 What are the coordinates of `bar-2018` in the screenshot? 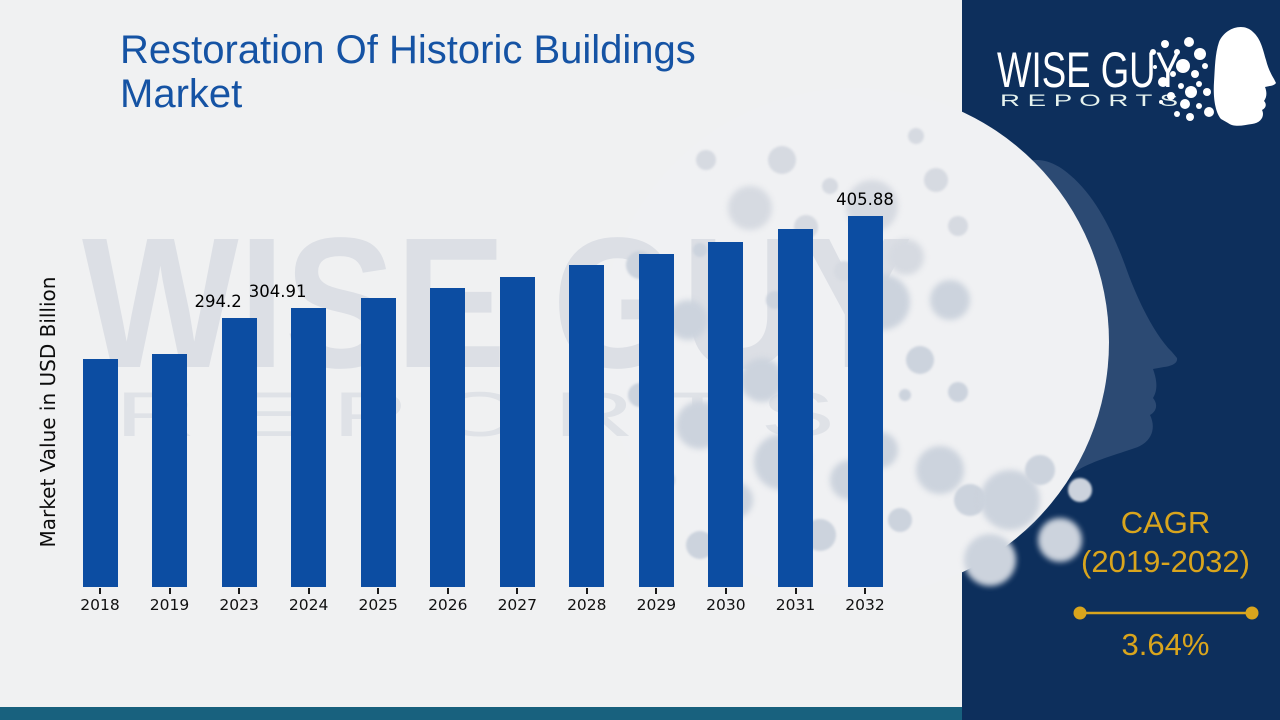 It's located at (100, 472).